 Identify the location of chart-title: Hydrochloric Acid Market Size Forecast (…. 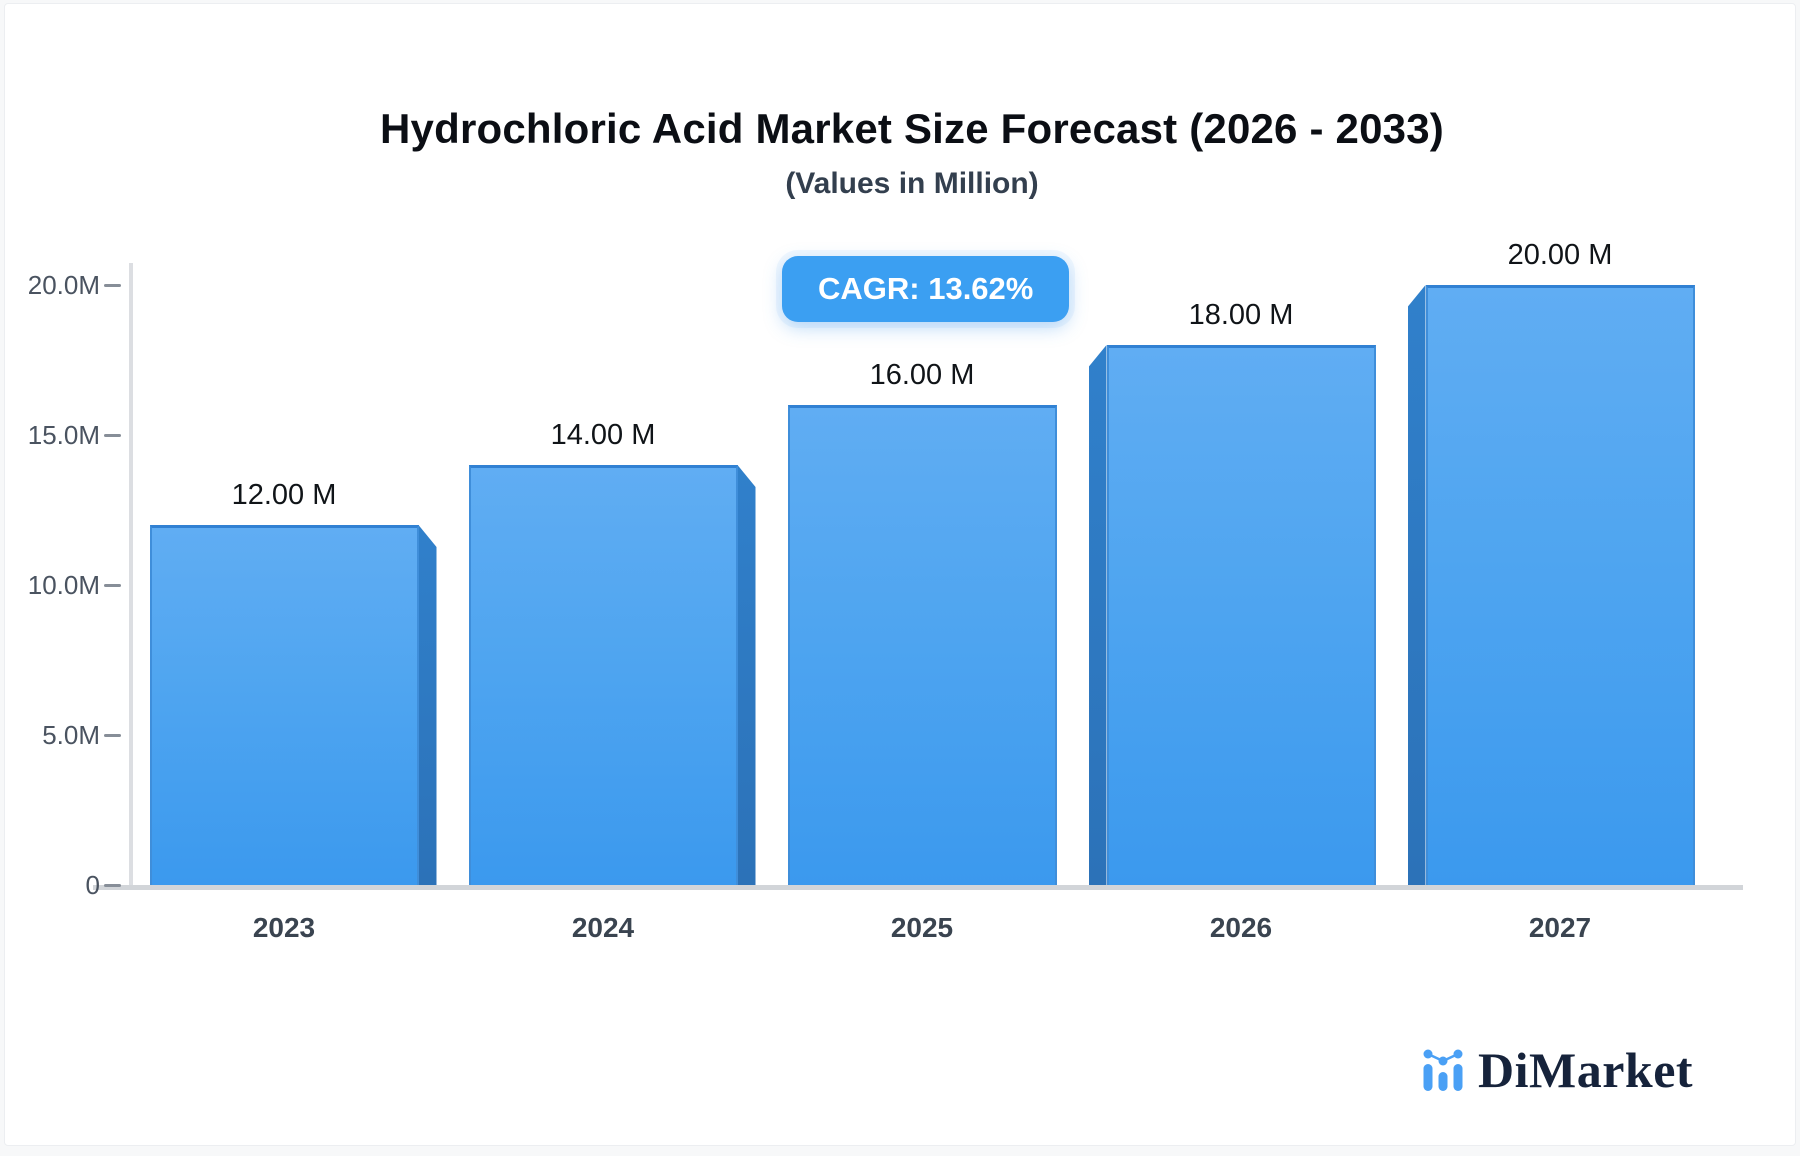
(912, 128).